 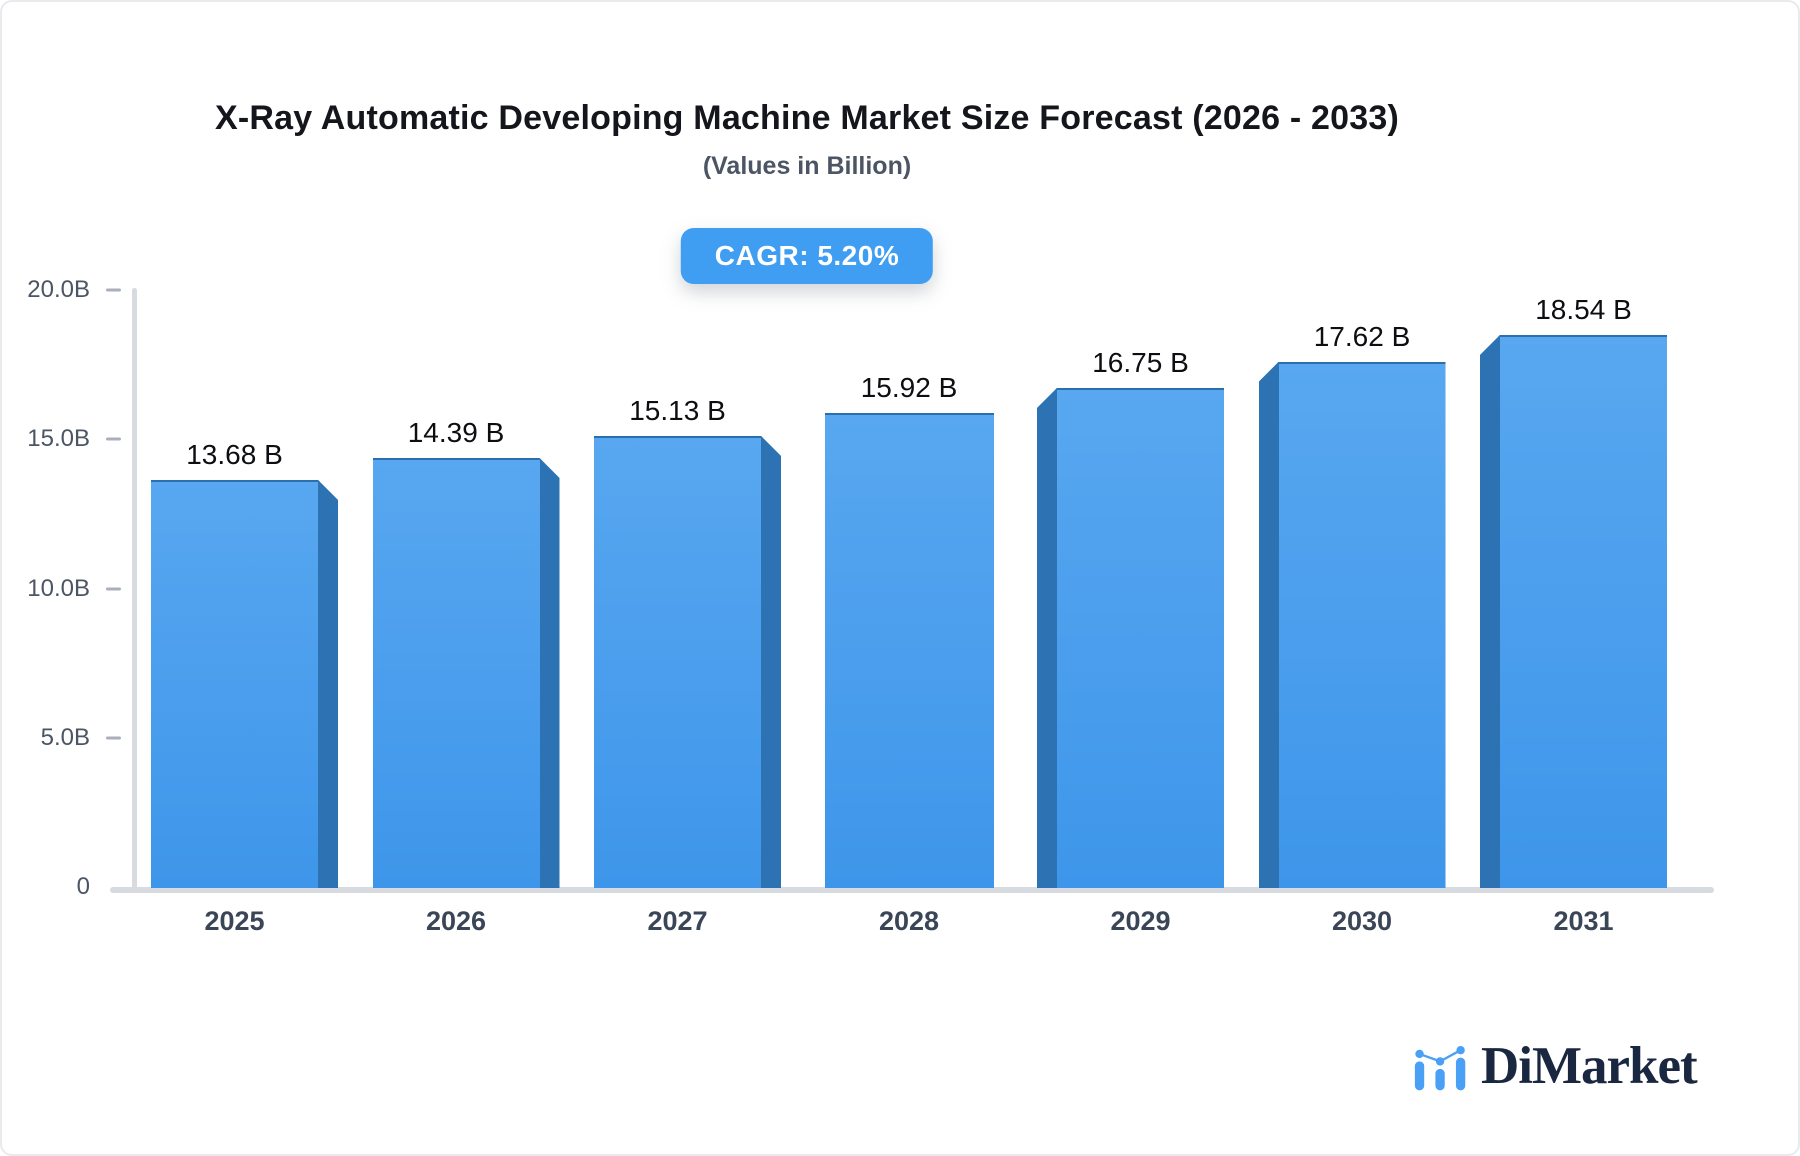 What do you see at coordinates (58, 588) in the screenshot?
I see `y-tick-label: 10.0B` at bounding box center [58, 588].